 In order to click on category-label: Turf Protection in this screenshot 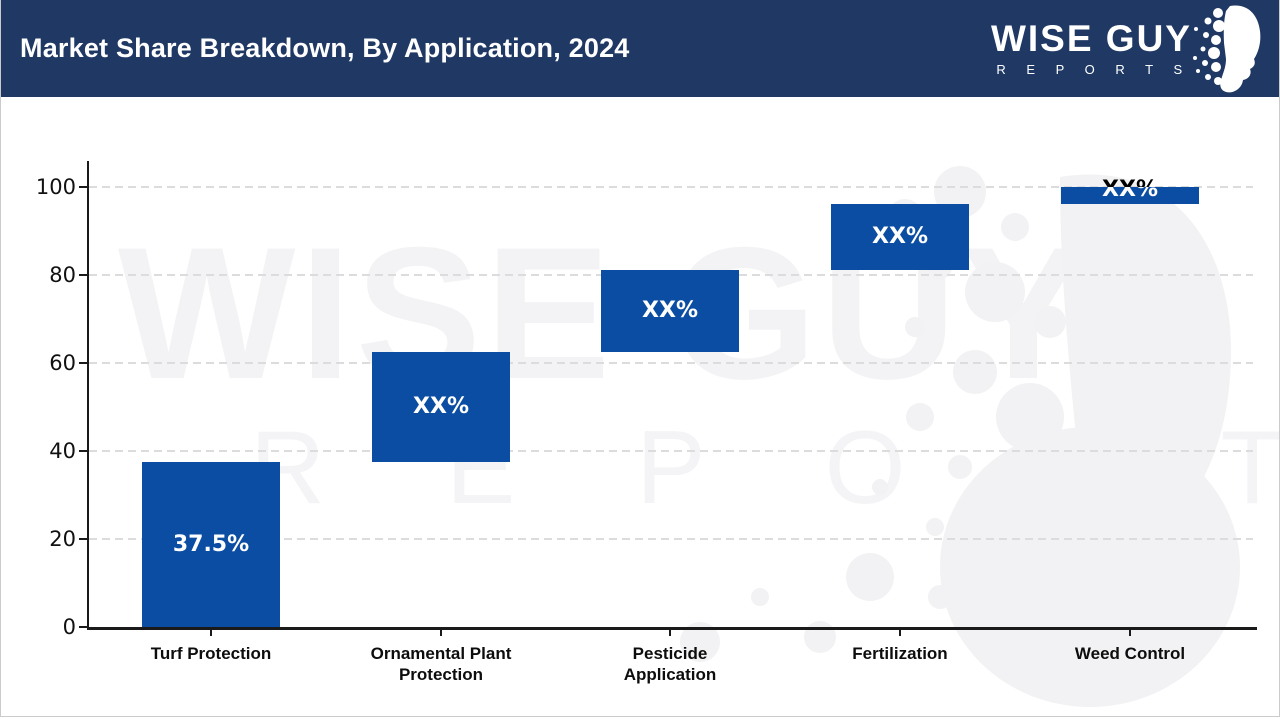, I will do `click(211, 653)`.